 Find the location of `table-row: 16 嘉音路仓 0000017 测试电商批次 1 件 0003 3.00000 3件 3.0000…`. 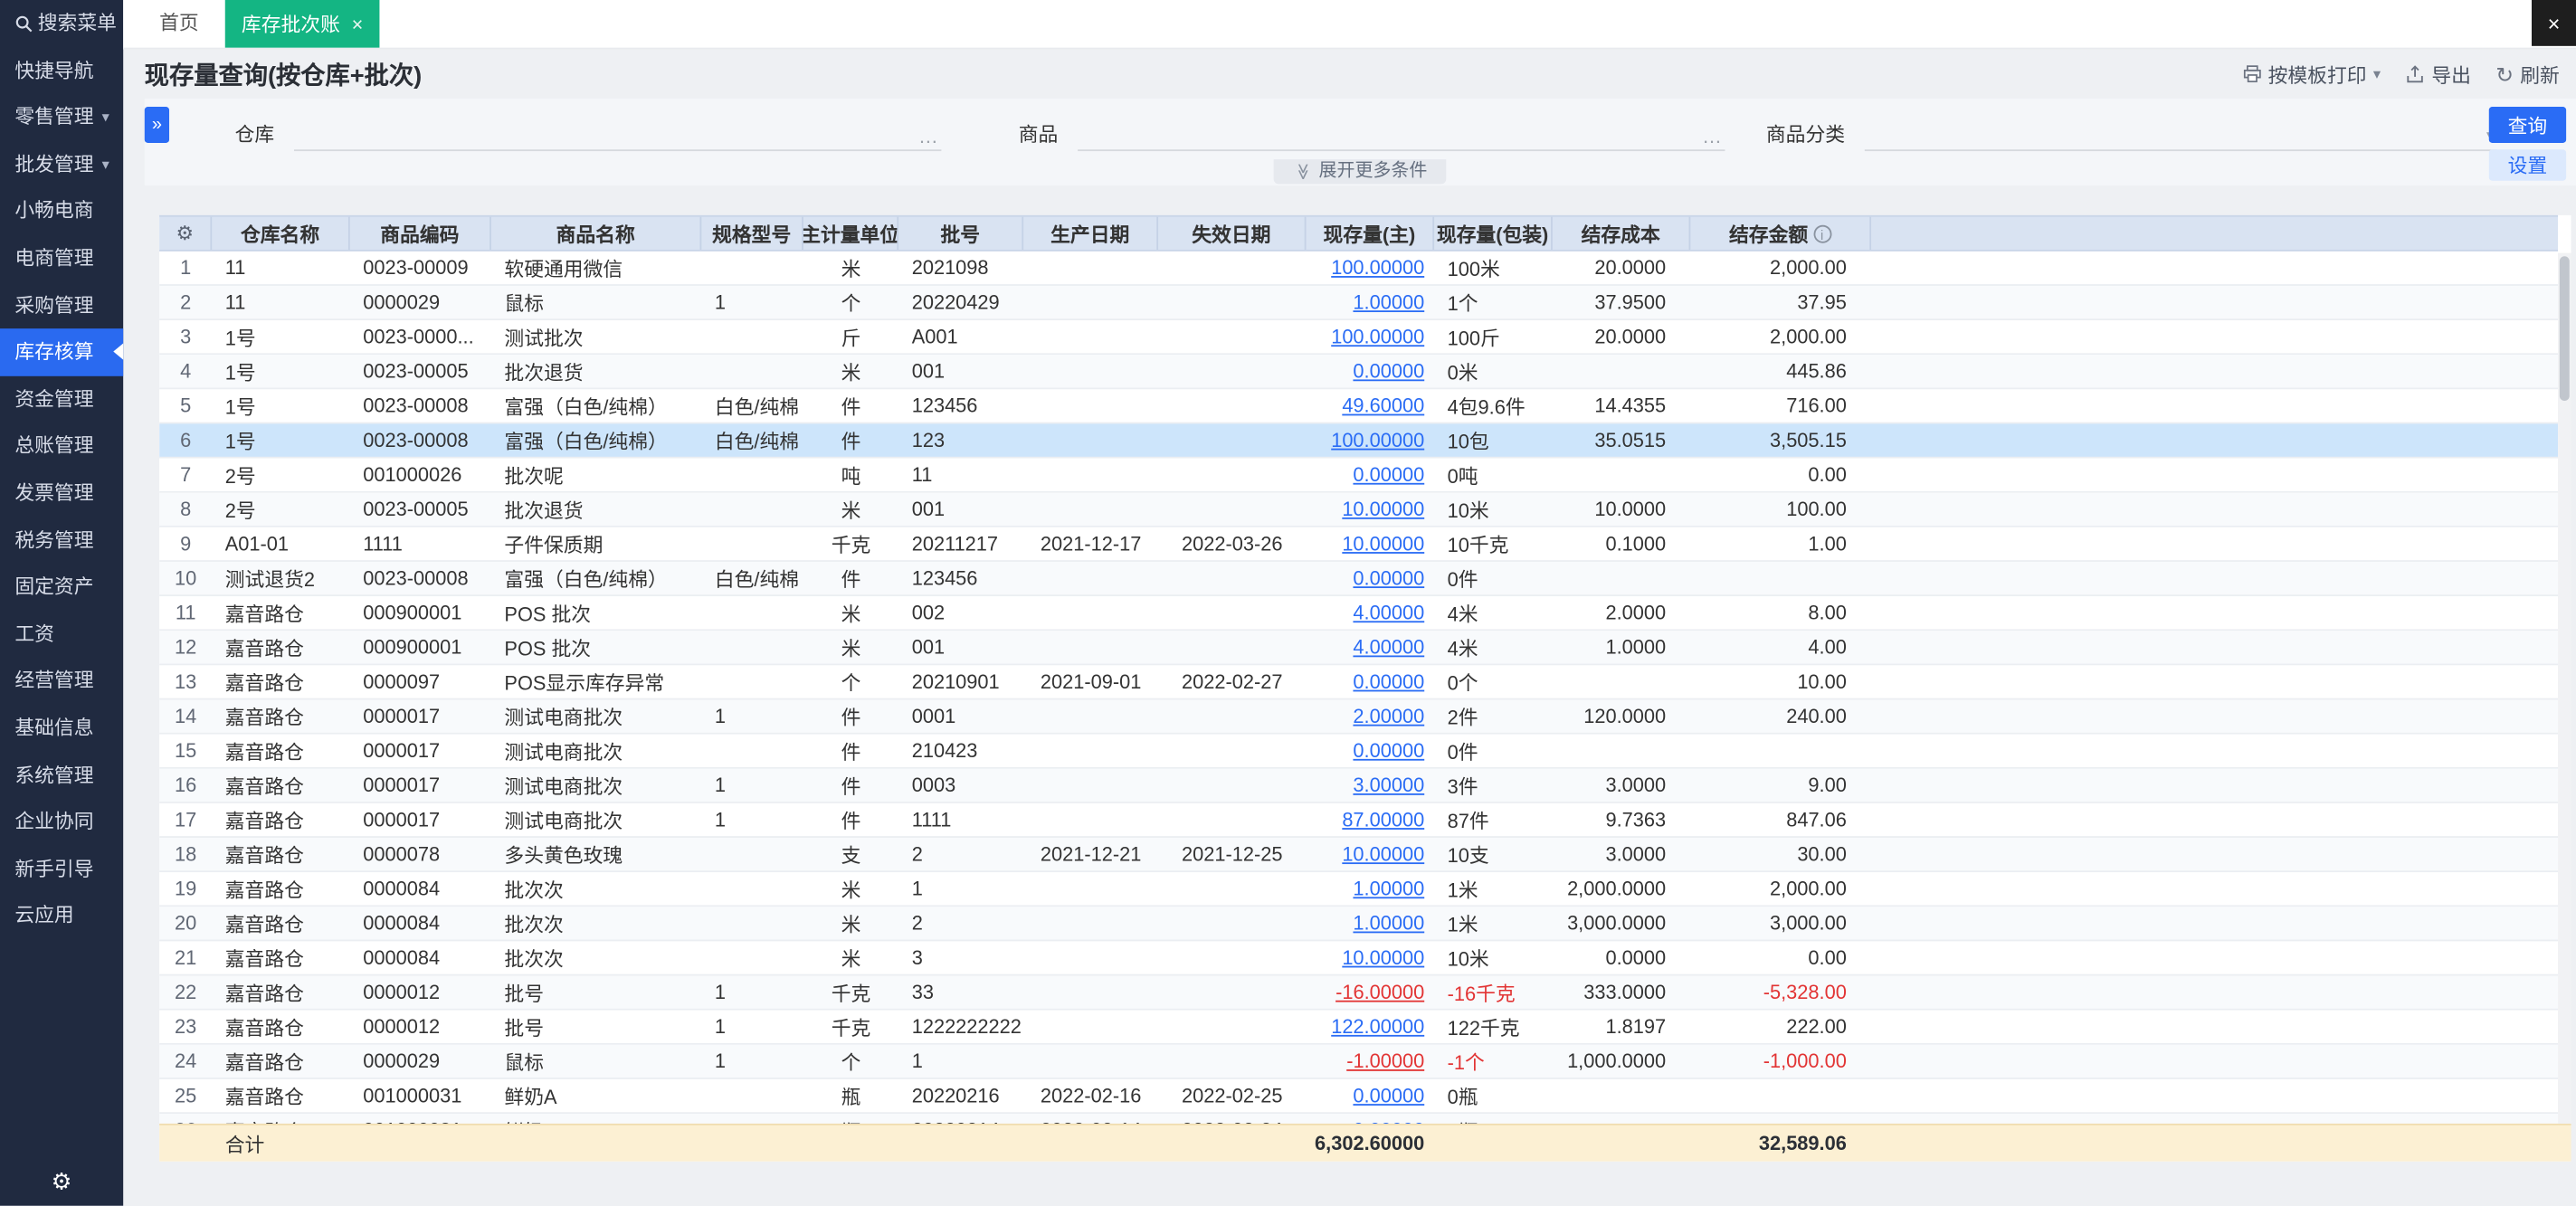

table-row: 16 嘉音路仓 0000017 测试电商批次 1 件 0003 3.00000 3件 3.0000… is located at coordinates (1359, 785).